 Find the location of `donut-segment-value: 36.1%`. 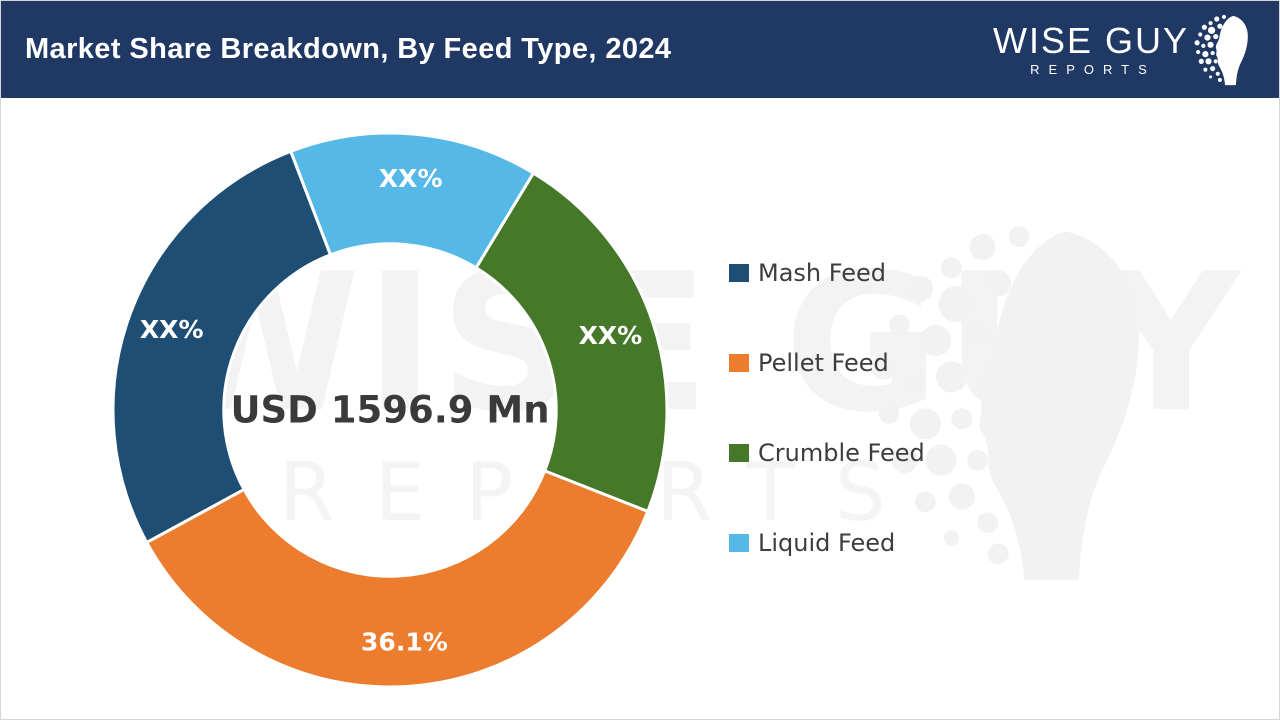

donut-segment-value: 36.1% is located at coordinates (404, 642).